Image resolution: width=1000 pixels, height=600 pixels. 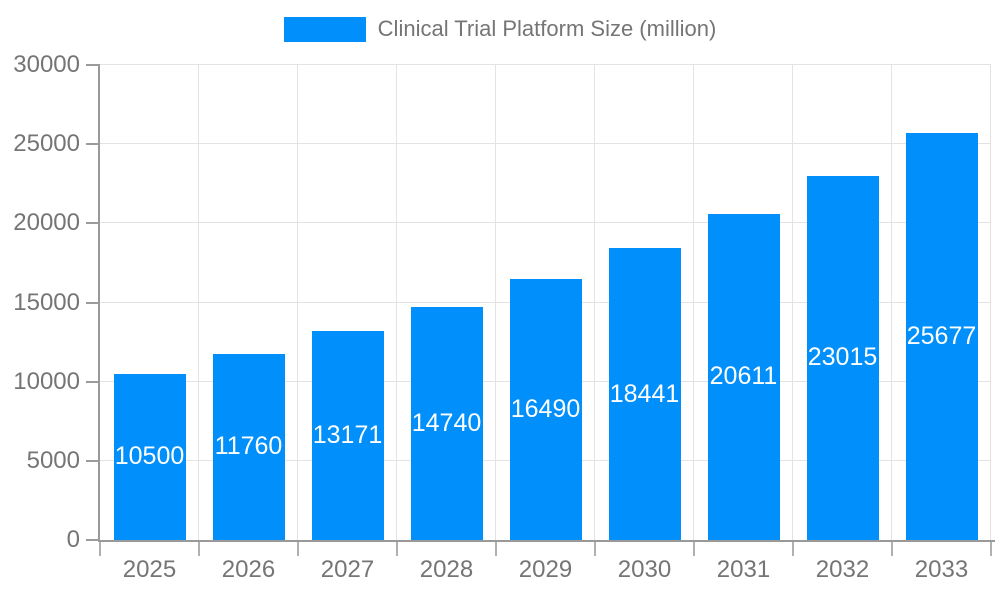 I want to click on chart-legend: Clinical Trial Platform Size (million), so click(x=500, y=29).